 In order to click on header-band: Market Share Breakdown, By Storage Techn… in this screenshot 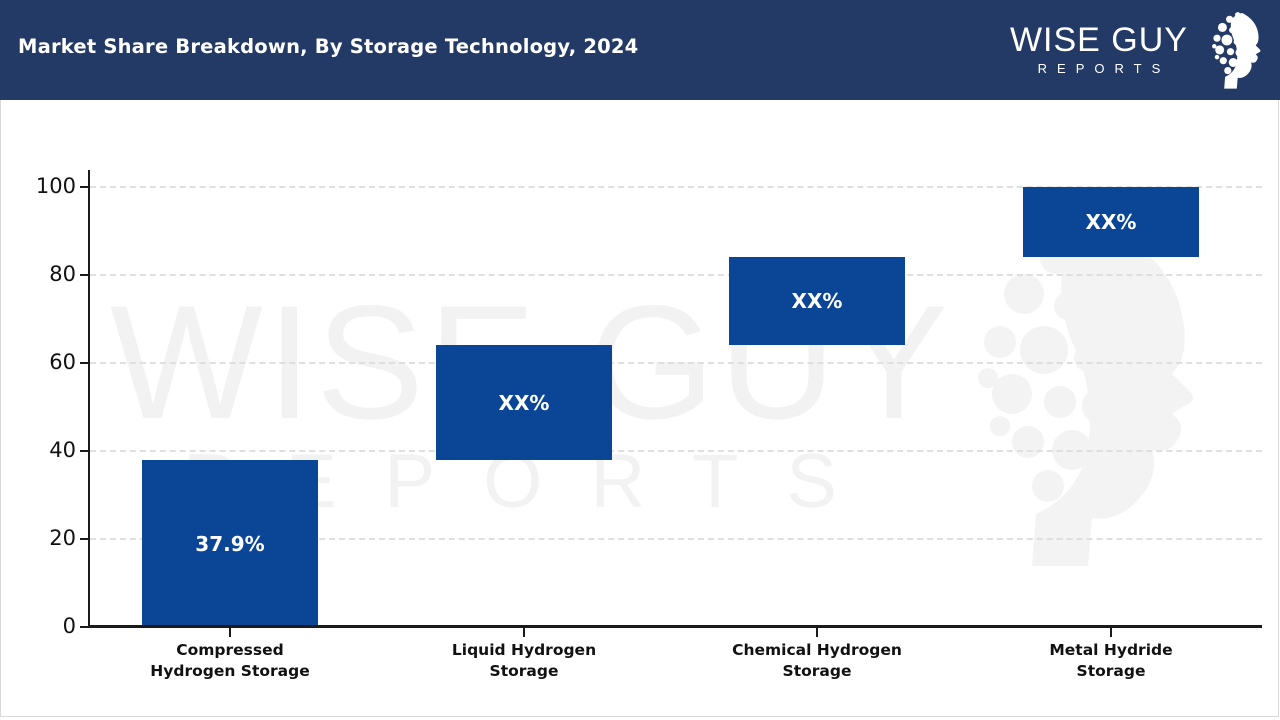, I will do `click(640, 50)`.